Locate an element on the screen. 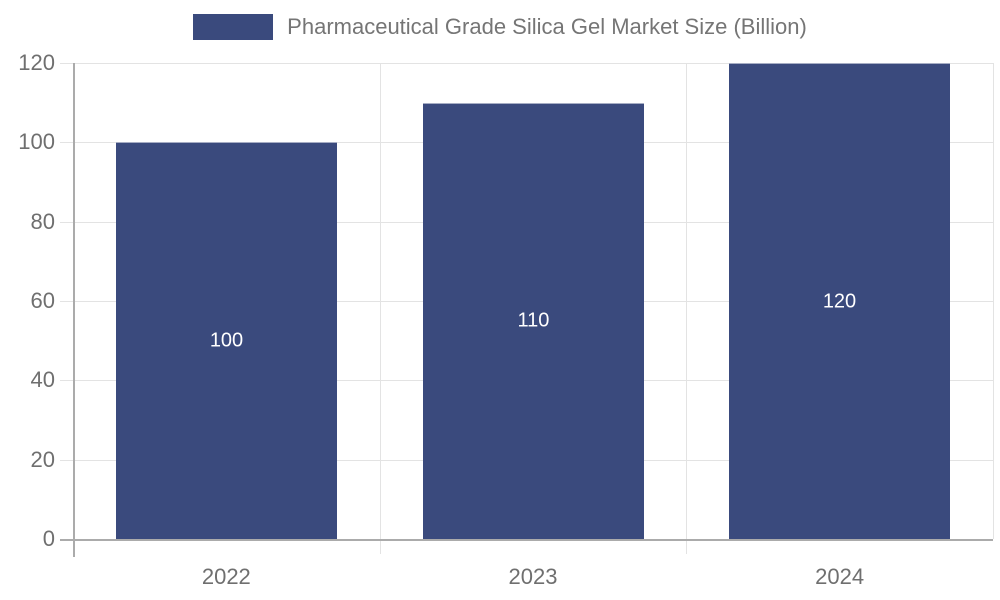 This screenshot has height=600, width=1000. bar-value-label: 120 is located at coordinates (839, 301).